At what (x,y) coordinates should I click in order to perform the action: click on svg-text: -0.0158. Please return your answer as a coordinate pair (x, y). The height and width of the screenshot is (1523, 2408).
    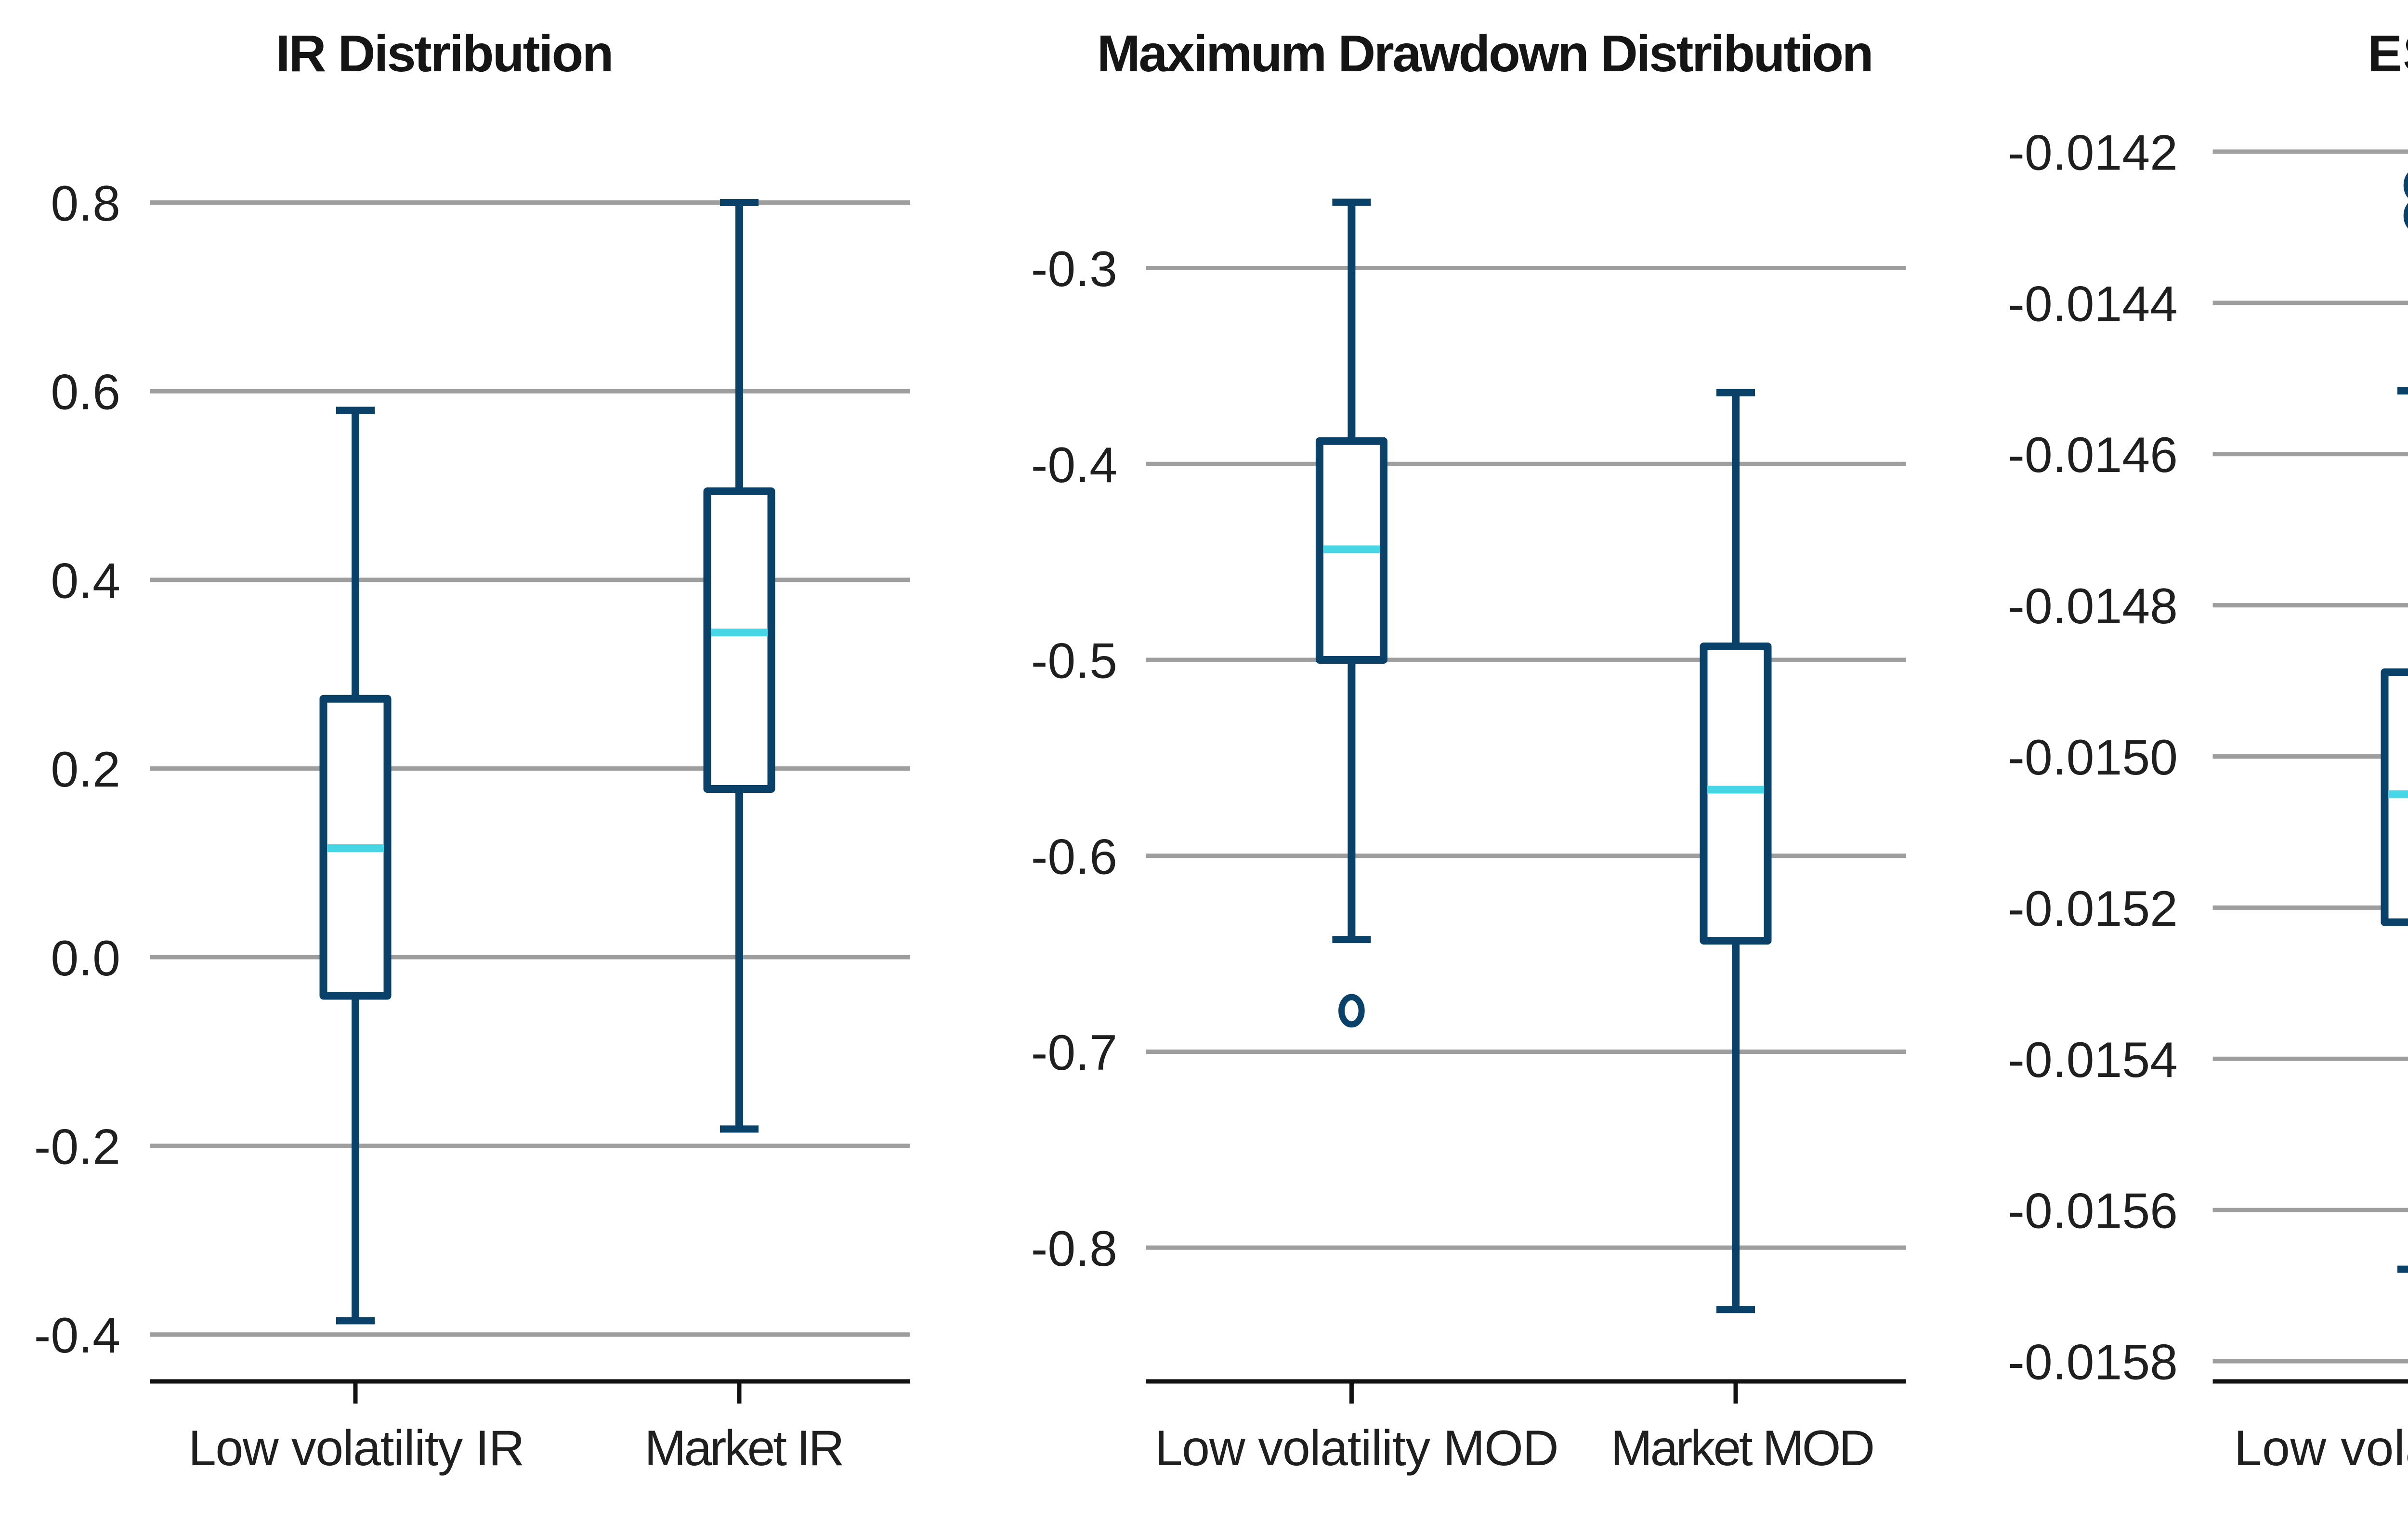
    Looking at the image, I should click on (2093, 1363).